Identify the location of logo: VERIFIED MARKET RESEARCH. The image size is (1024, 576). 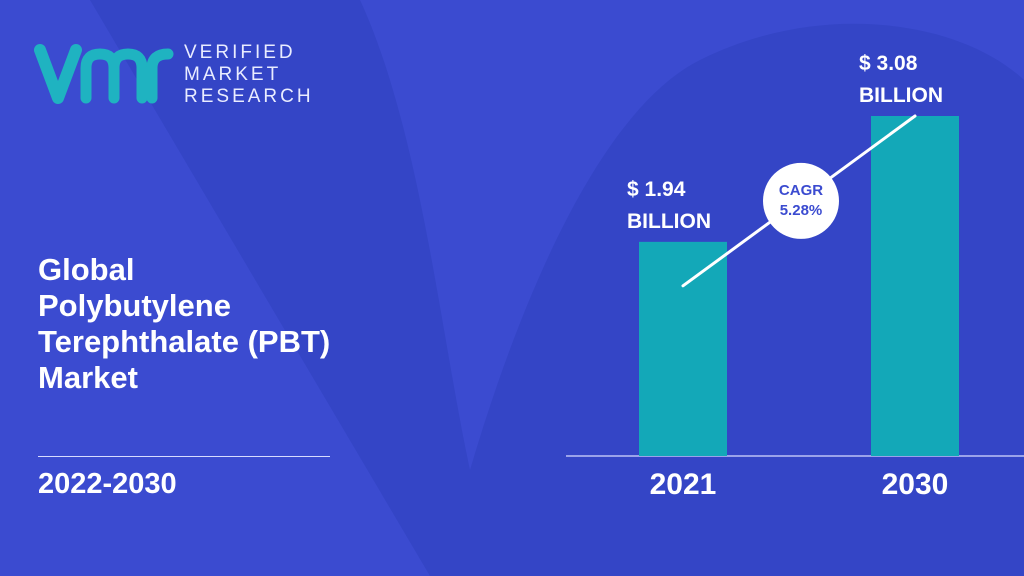
(174, 75).